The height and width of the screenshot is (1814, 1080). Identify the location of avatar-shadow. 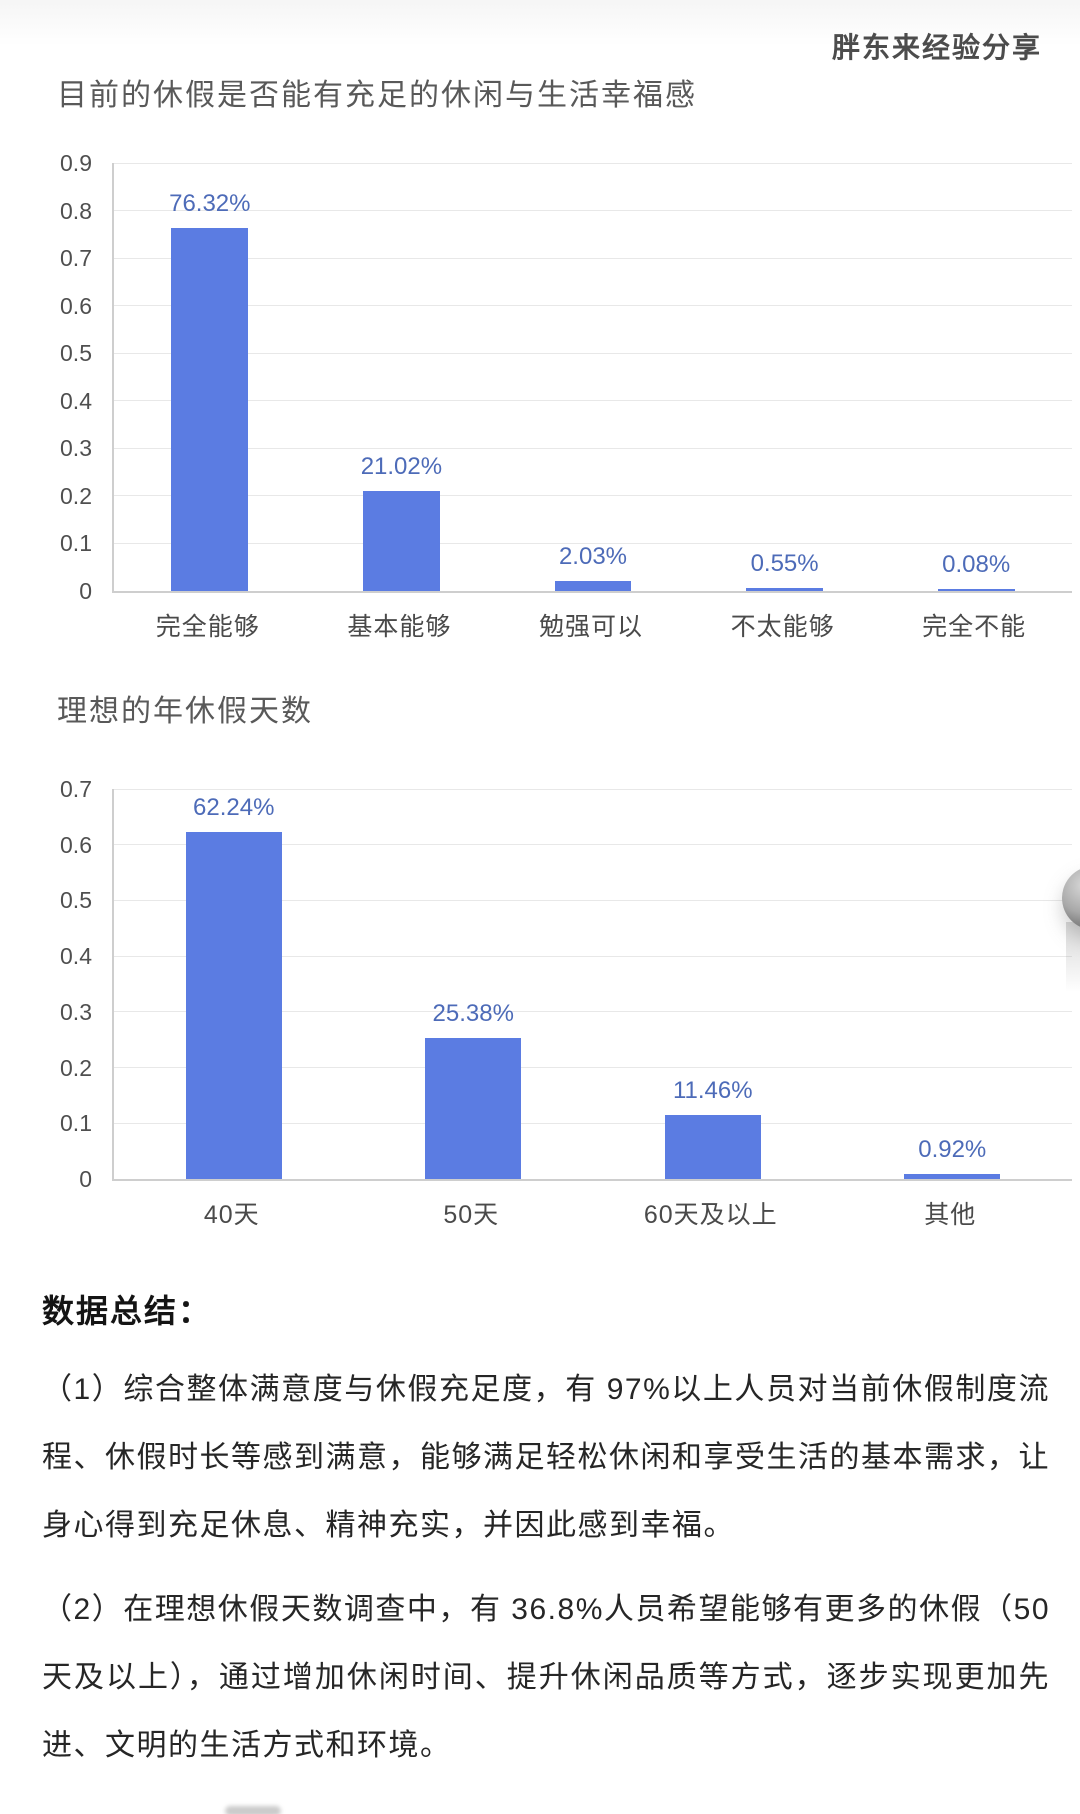
(1073, 957).